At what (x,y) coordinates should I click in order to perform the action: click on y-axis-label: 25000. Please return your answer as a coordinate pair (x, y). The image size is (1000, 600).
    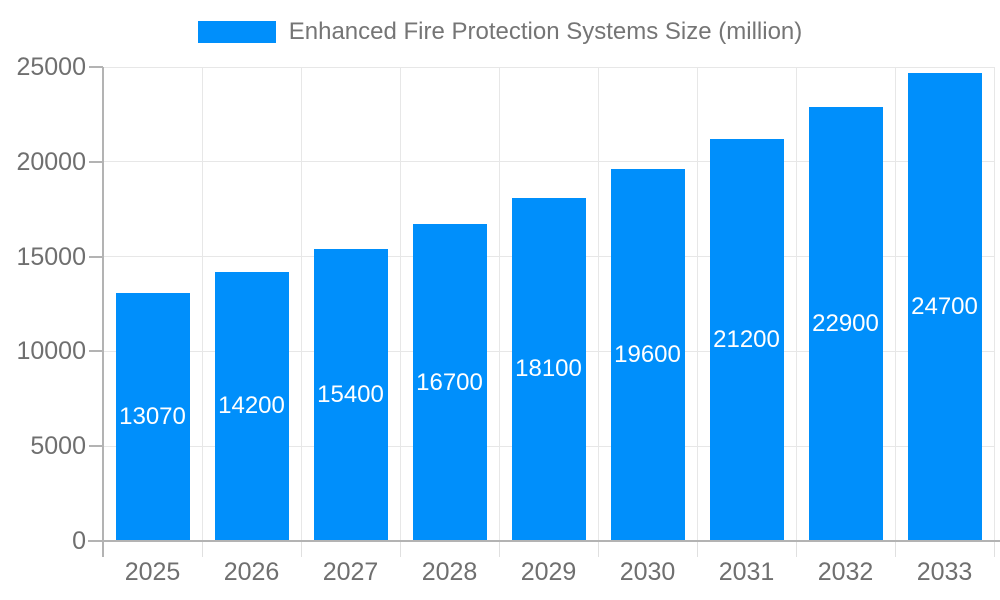
    Looking at the image, I should click on (51, 67).